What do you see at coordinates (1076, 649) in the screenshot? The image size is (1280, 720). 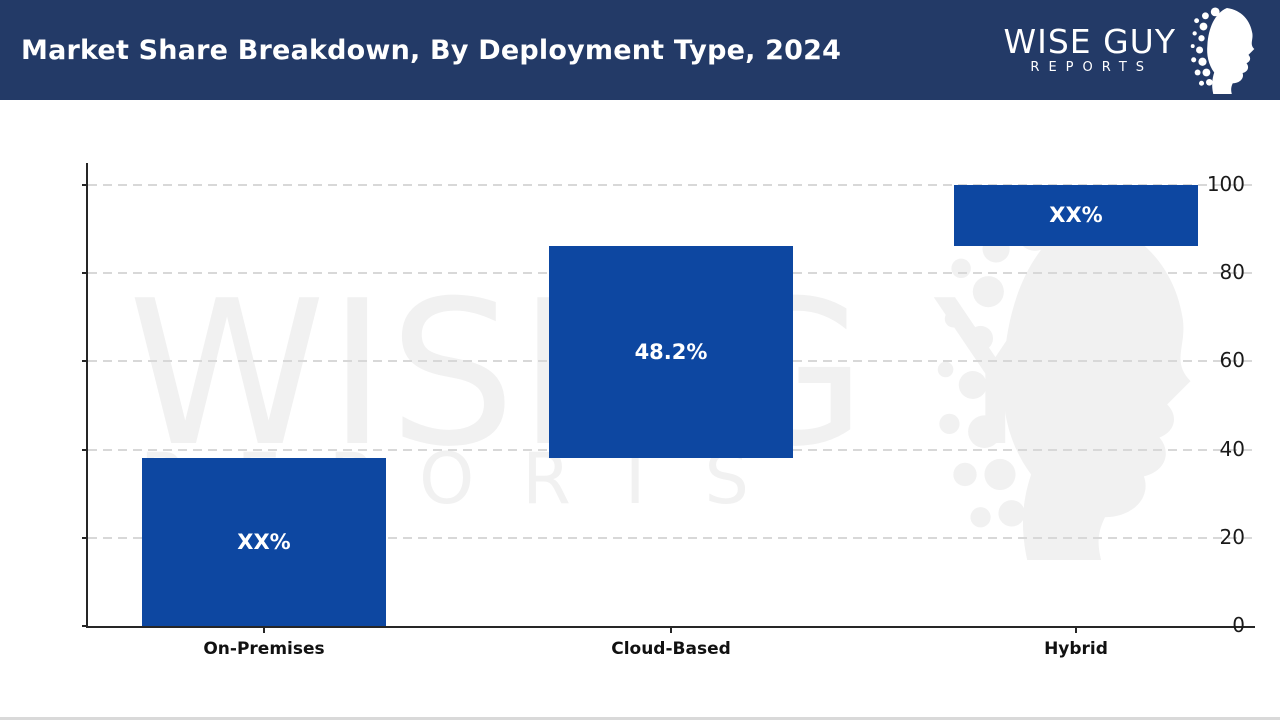 I see `x-category-label: Hybrid` at bounding box center [1076, 649].